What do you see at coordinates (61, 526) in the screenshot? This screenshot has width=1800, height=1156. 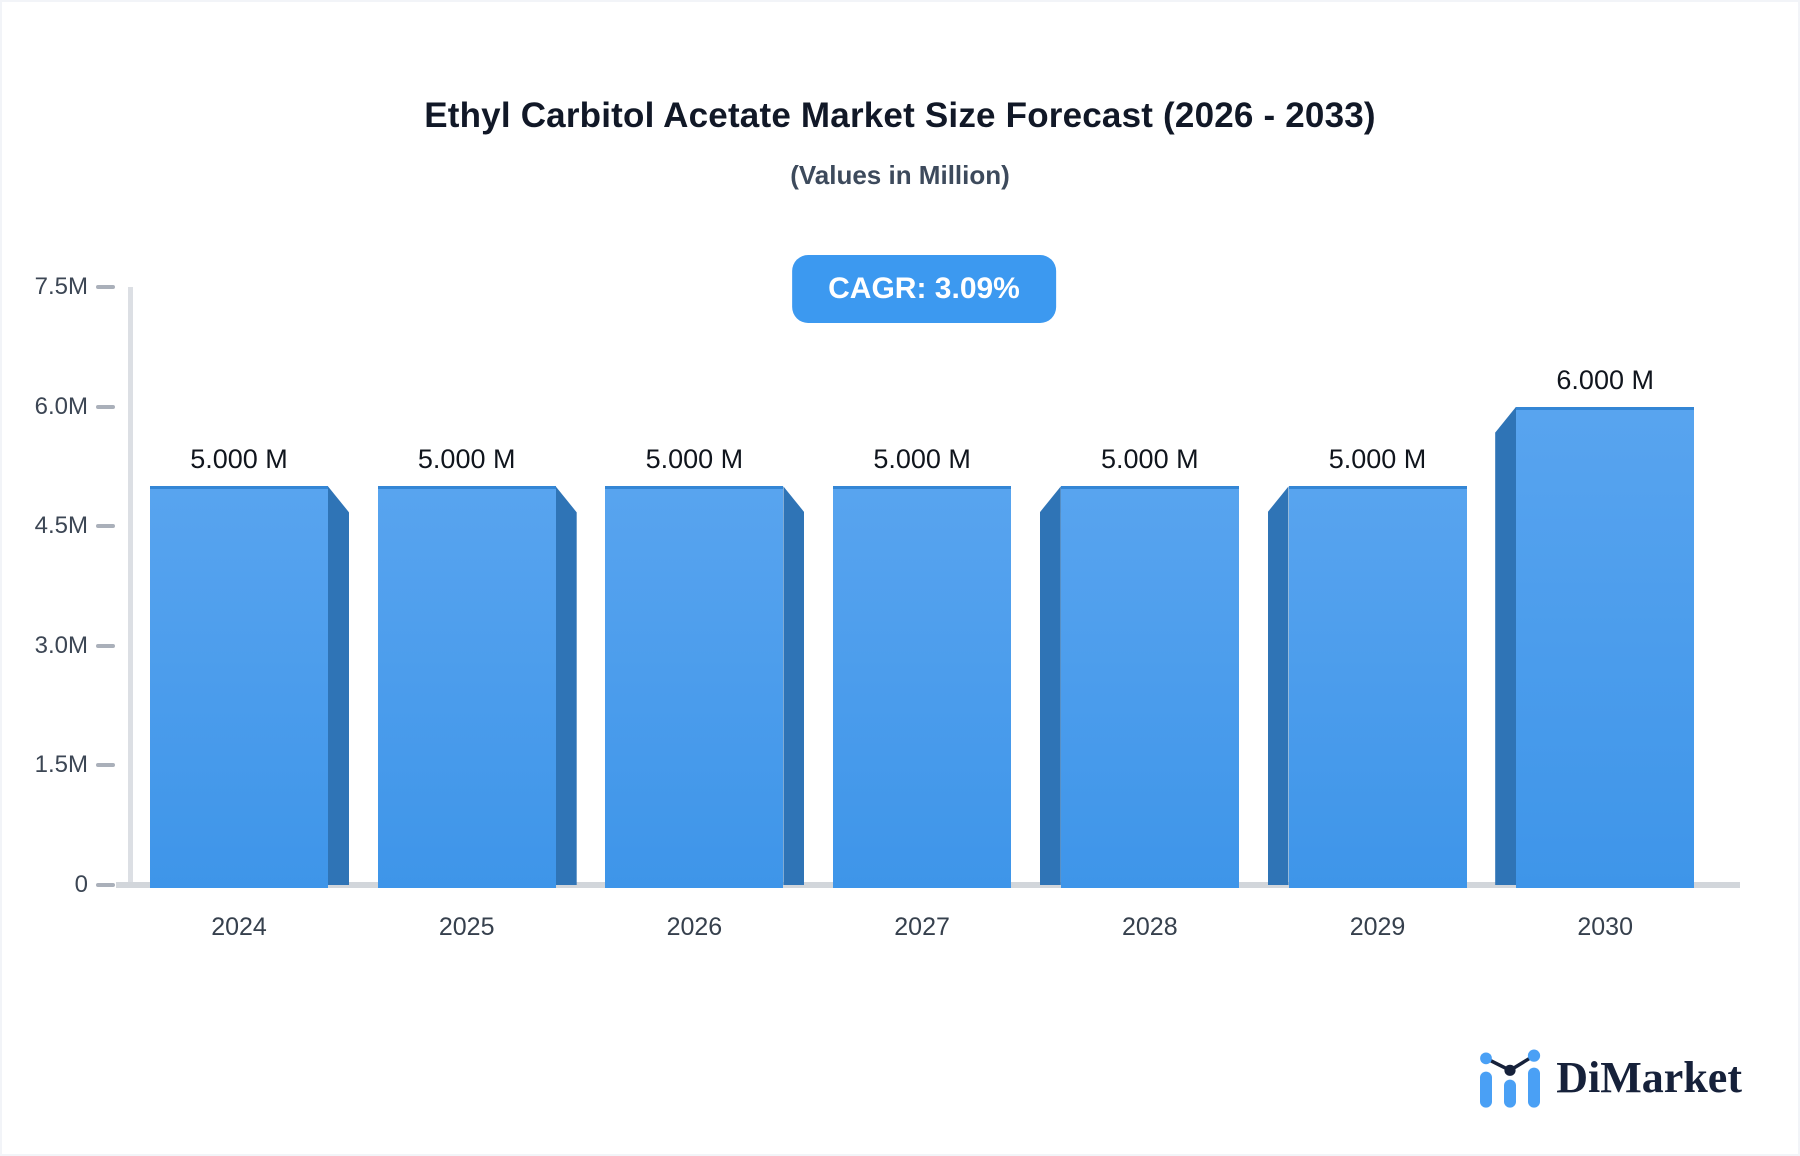 I see `y-tick-label: 4.5M` at bounding box center [61, 526].